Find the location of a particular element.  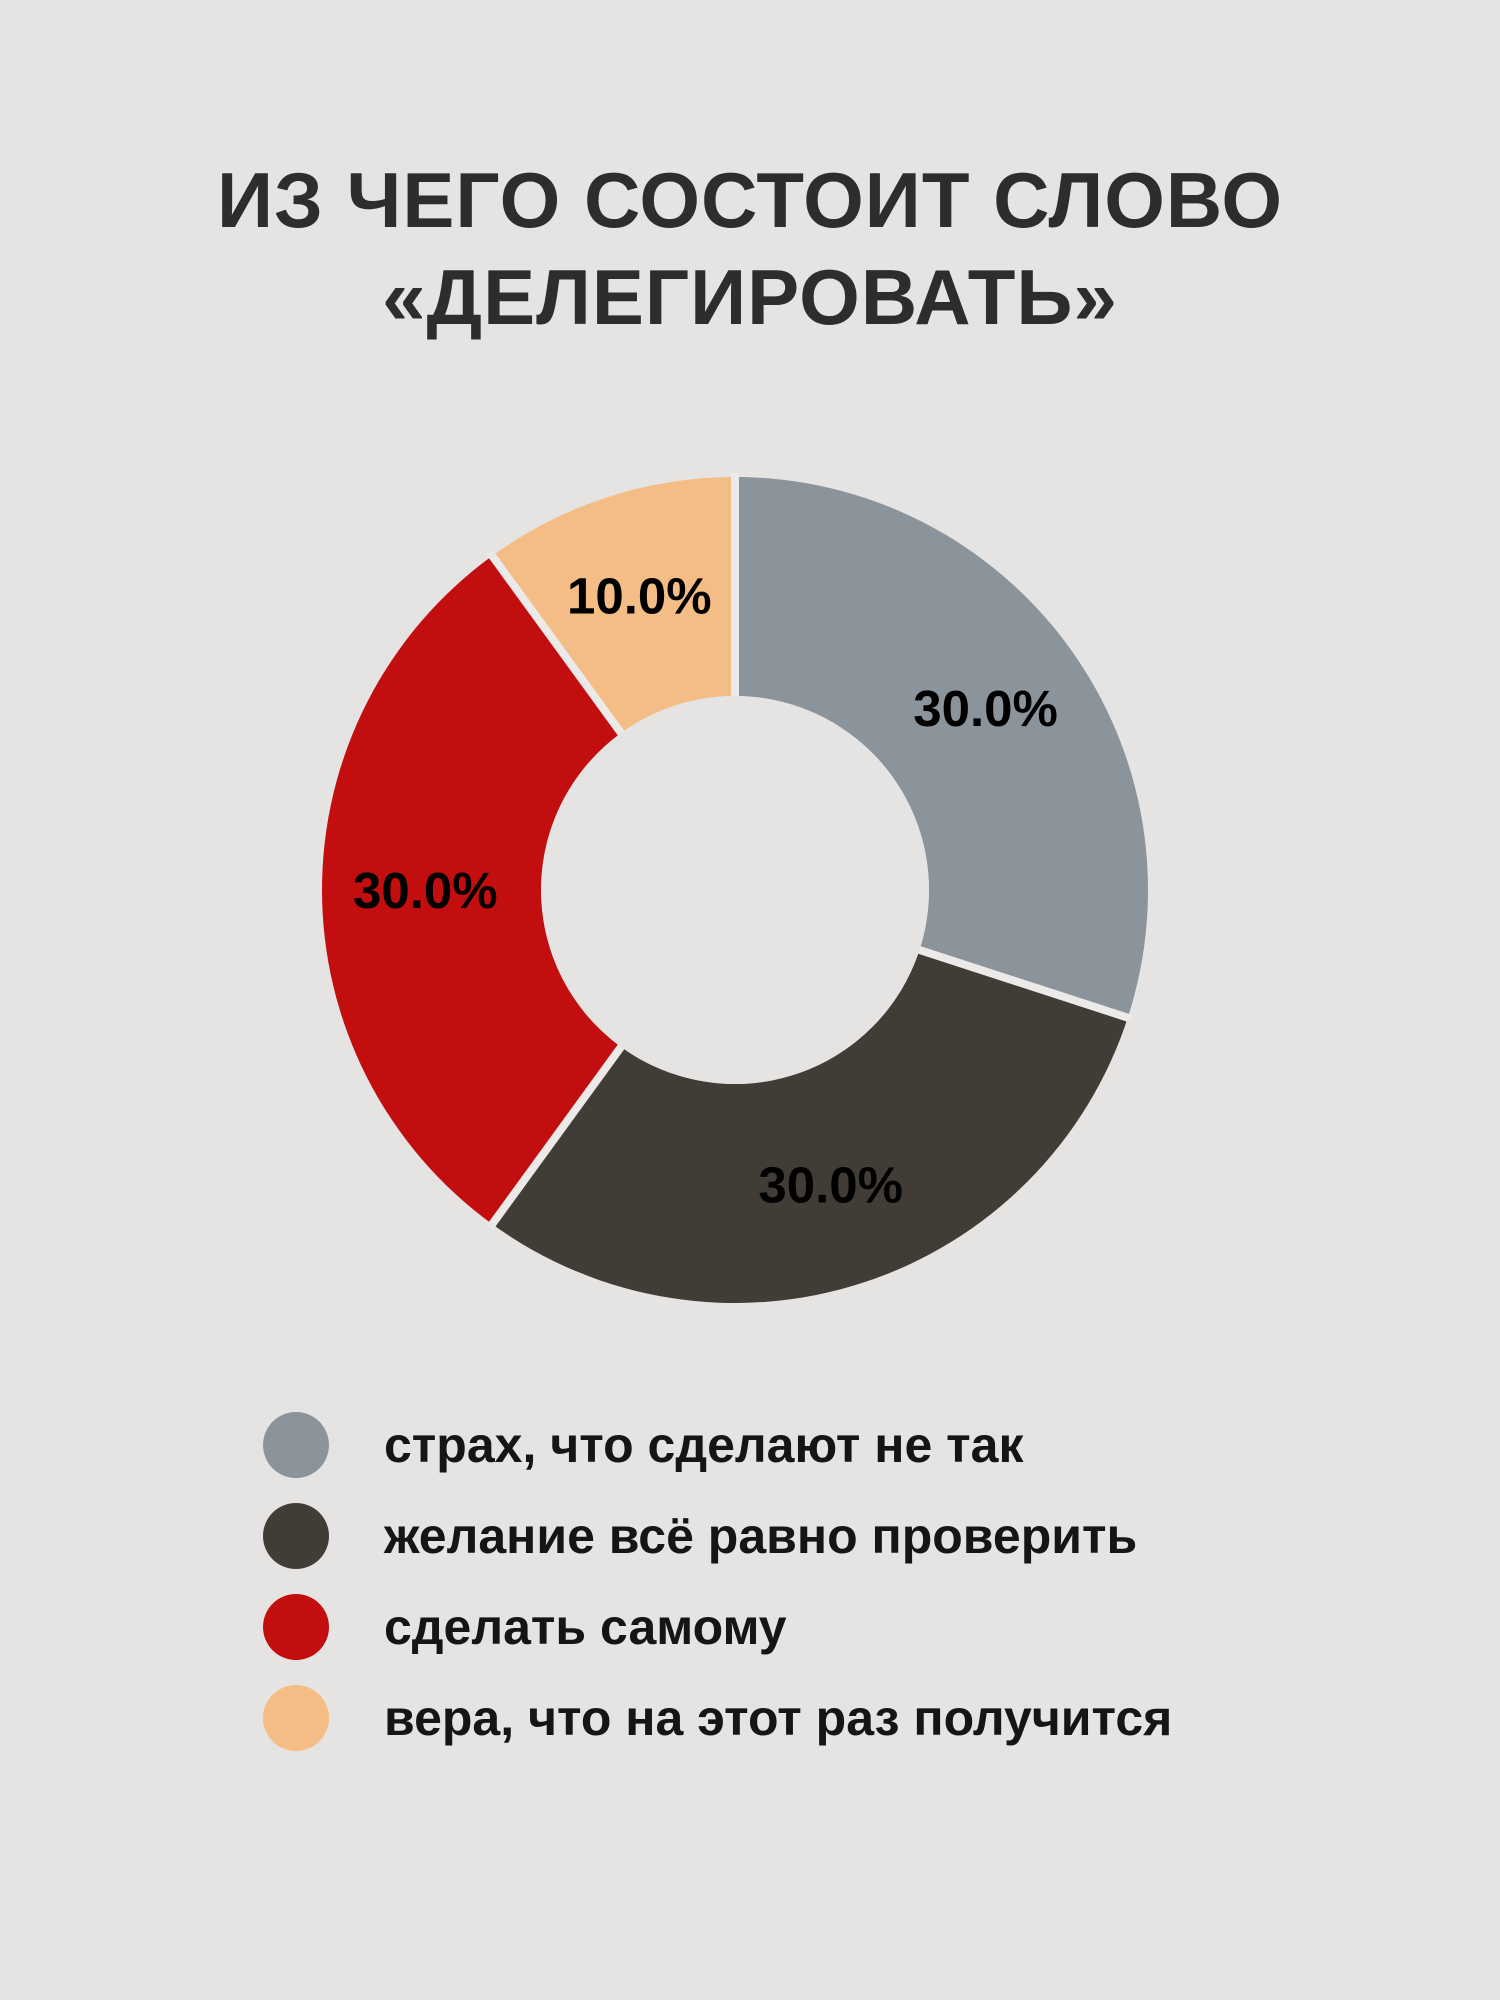

legend-item-label: желание всё равно проверить is located at coordinates (761, 1536).